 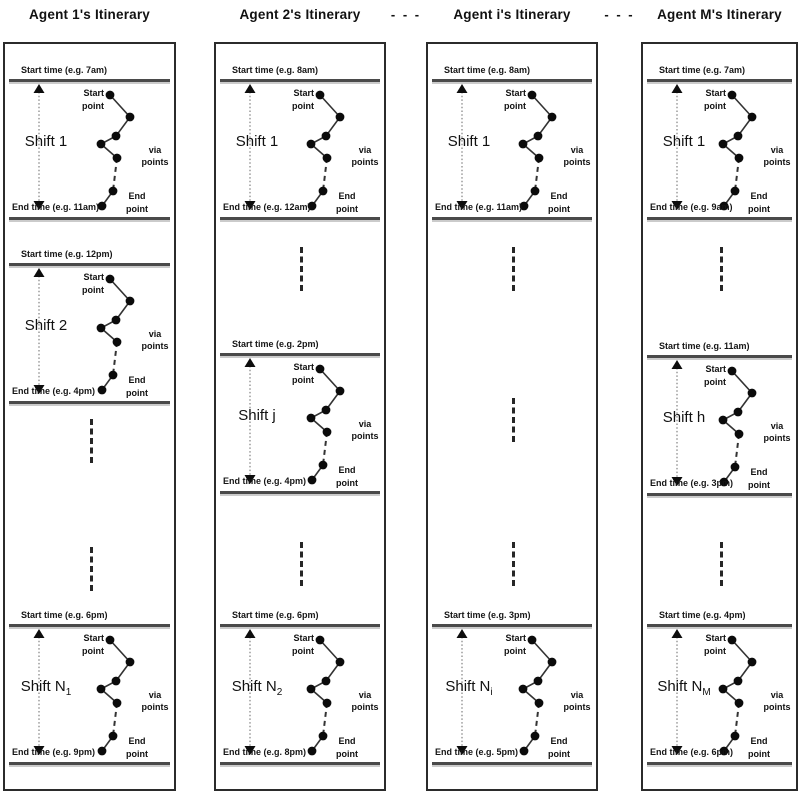 I want to click on start-time-label: Start time (e.g. 8am), so click(x=275, y=70).